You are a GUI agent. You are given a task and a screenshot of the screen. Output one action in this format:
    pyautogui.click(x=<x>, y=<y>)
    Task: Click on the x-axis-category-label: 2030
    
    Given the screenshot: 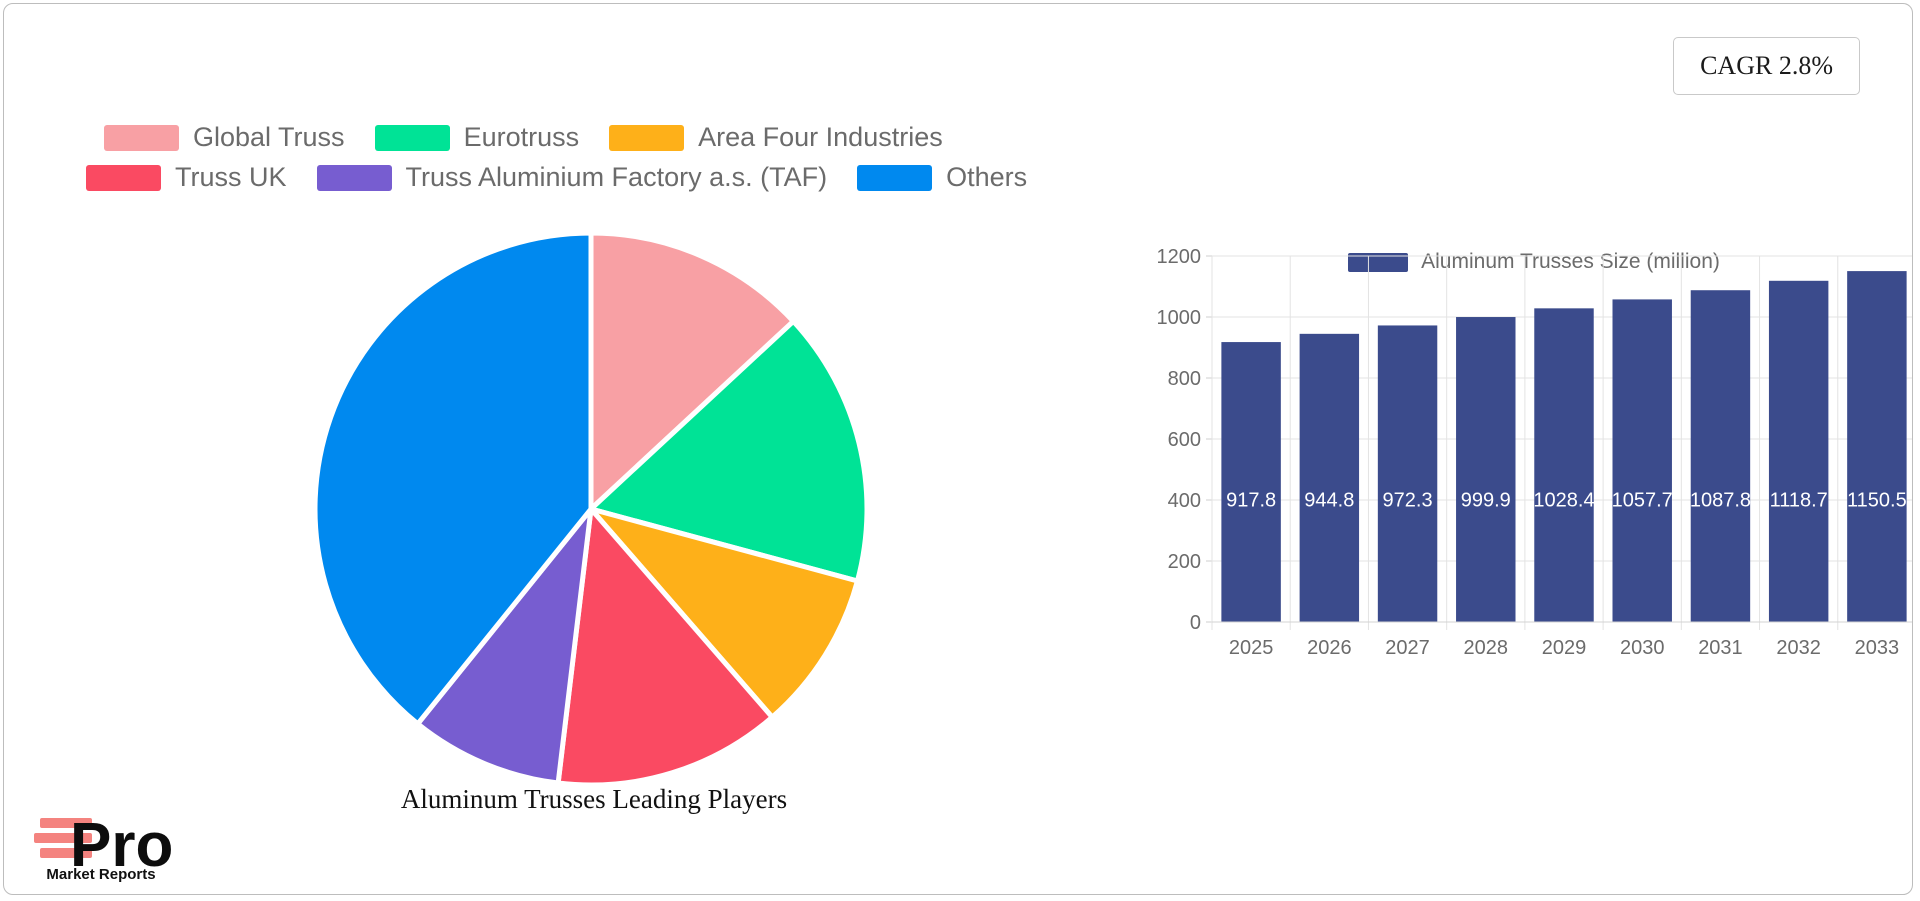 What is the action you would take?
    pyautogui.click(x=1642, y=648)
    